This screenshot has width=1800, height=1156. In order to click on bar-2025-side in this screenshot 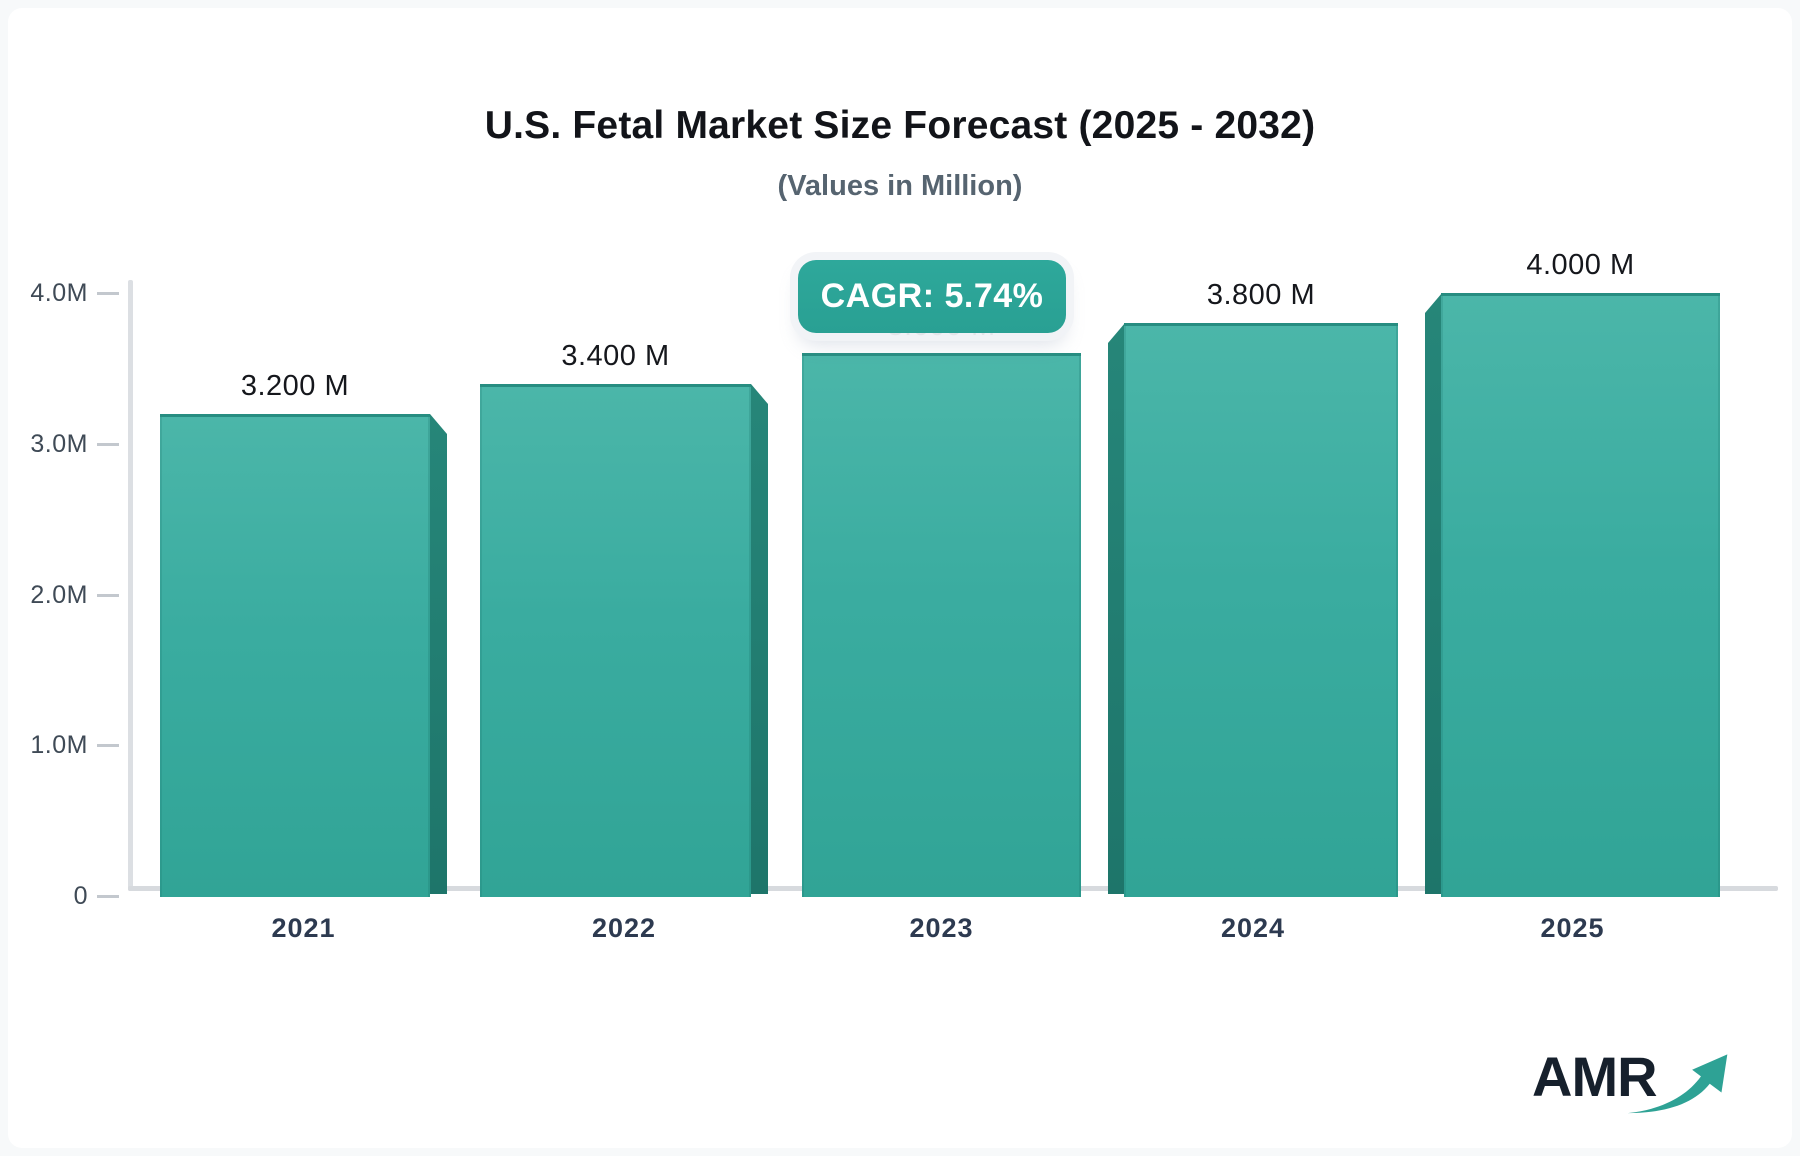, I will do `click(1433, 593)`.